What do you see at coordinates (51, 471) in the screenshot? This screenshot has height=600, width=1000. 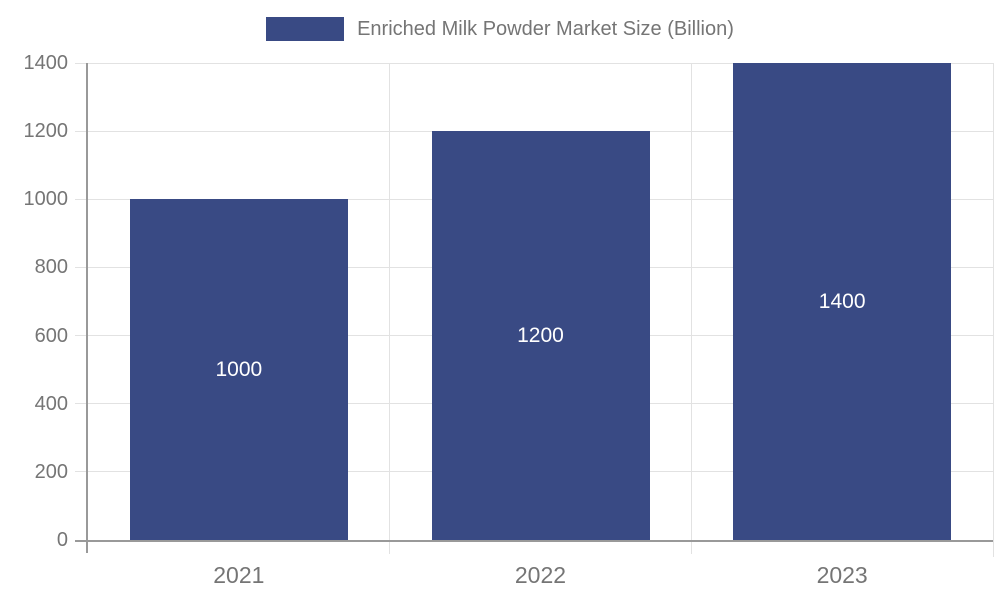 I see `y-tick-label: 200` at bounding box center [51, 471].